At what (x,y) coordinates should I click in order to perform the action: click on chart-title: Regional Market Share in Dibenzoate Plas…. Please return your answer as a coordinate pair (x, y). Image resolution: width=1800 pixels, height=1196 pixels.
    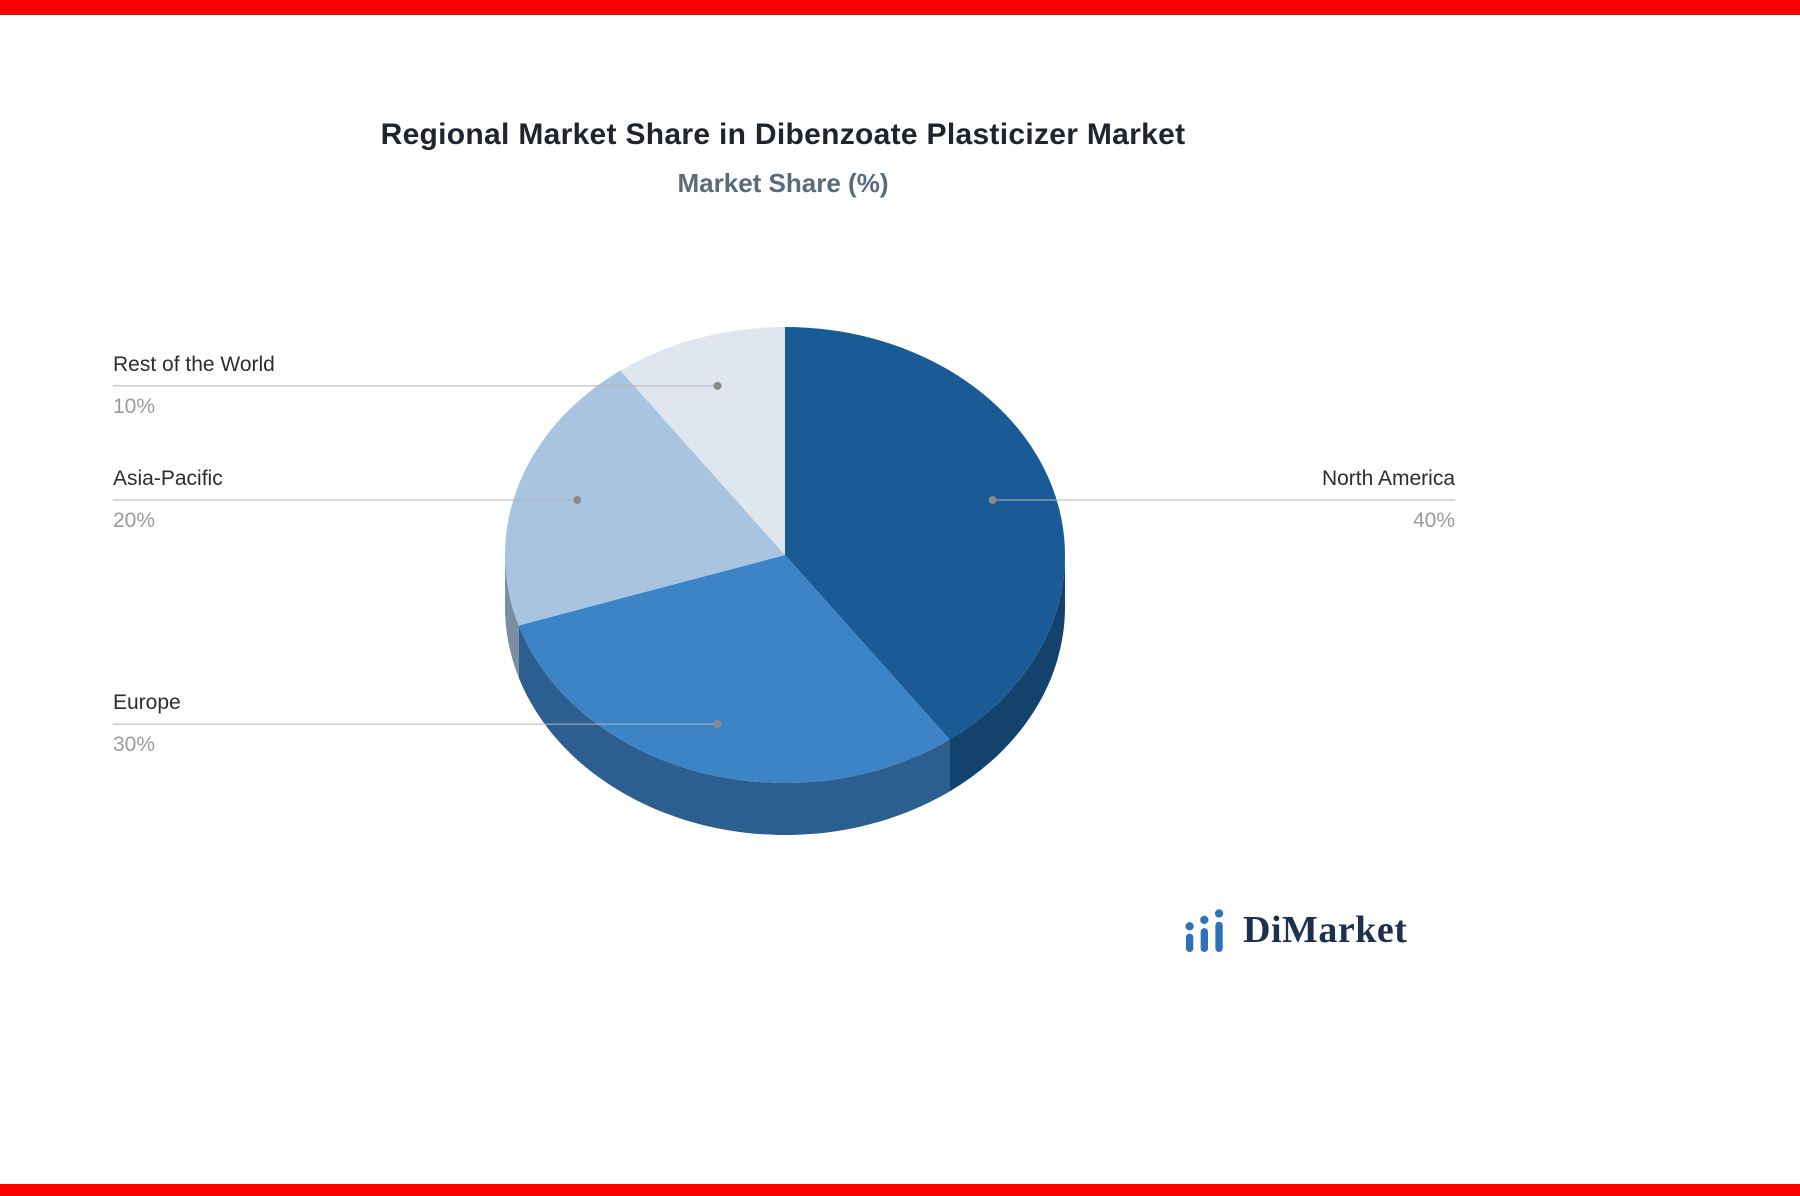
    Looking at the image, I should click on (783, 134).